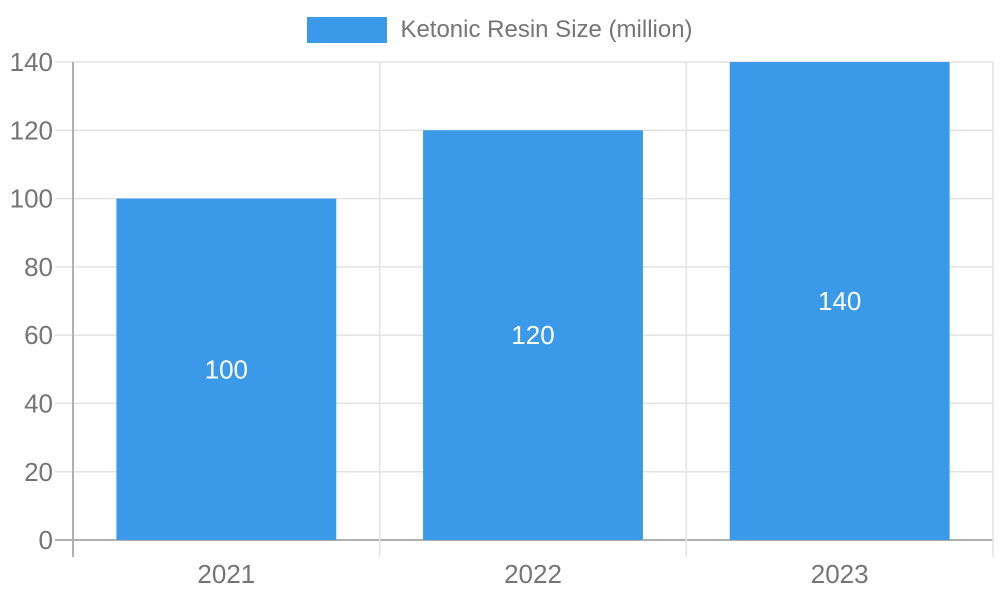 The height and width of the screenshot is (600, 1000). I want to click on legend-label: Ketonic Resin Size (million), so click(546, 29).